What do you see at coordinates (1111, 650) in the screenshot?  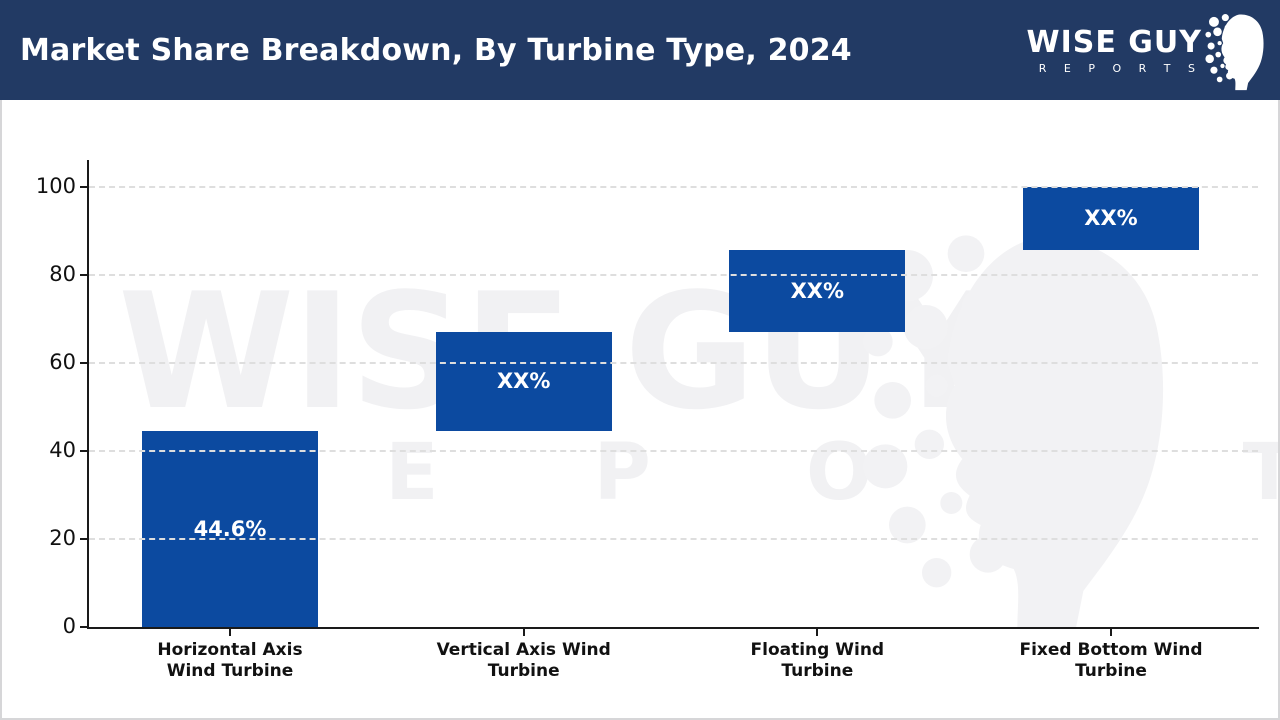 I see `category-label-line: Fixed Bottom Wind` at bounding box center [1111, 650].